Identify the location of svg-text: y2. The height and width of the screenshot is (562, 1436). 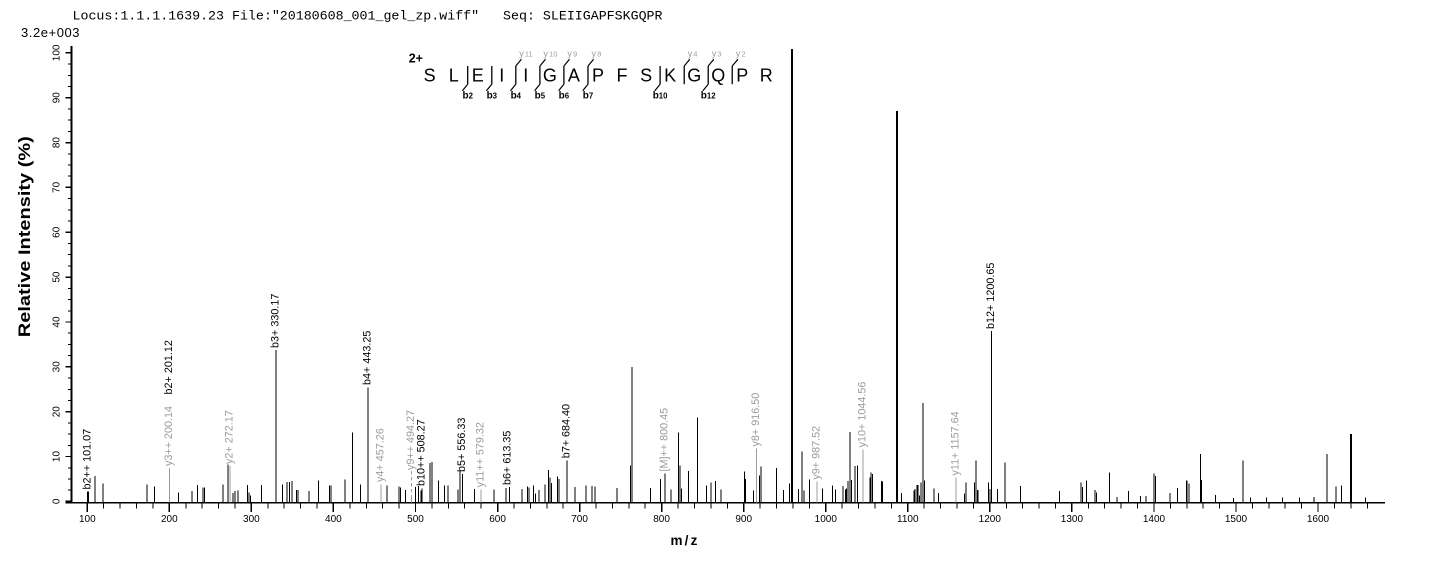
(741, 54).